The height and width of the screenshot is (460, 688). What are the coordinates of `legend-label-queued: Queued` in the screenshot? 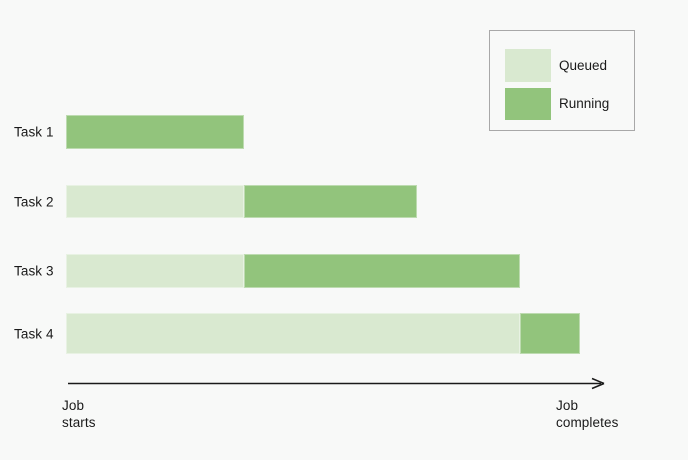 It's located at (583, 65).